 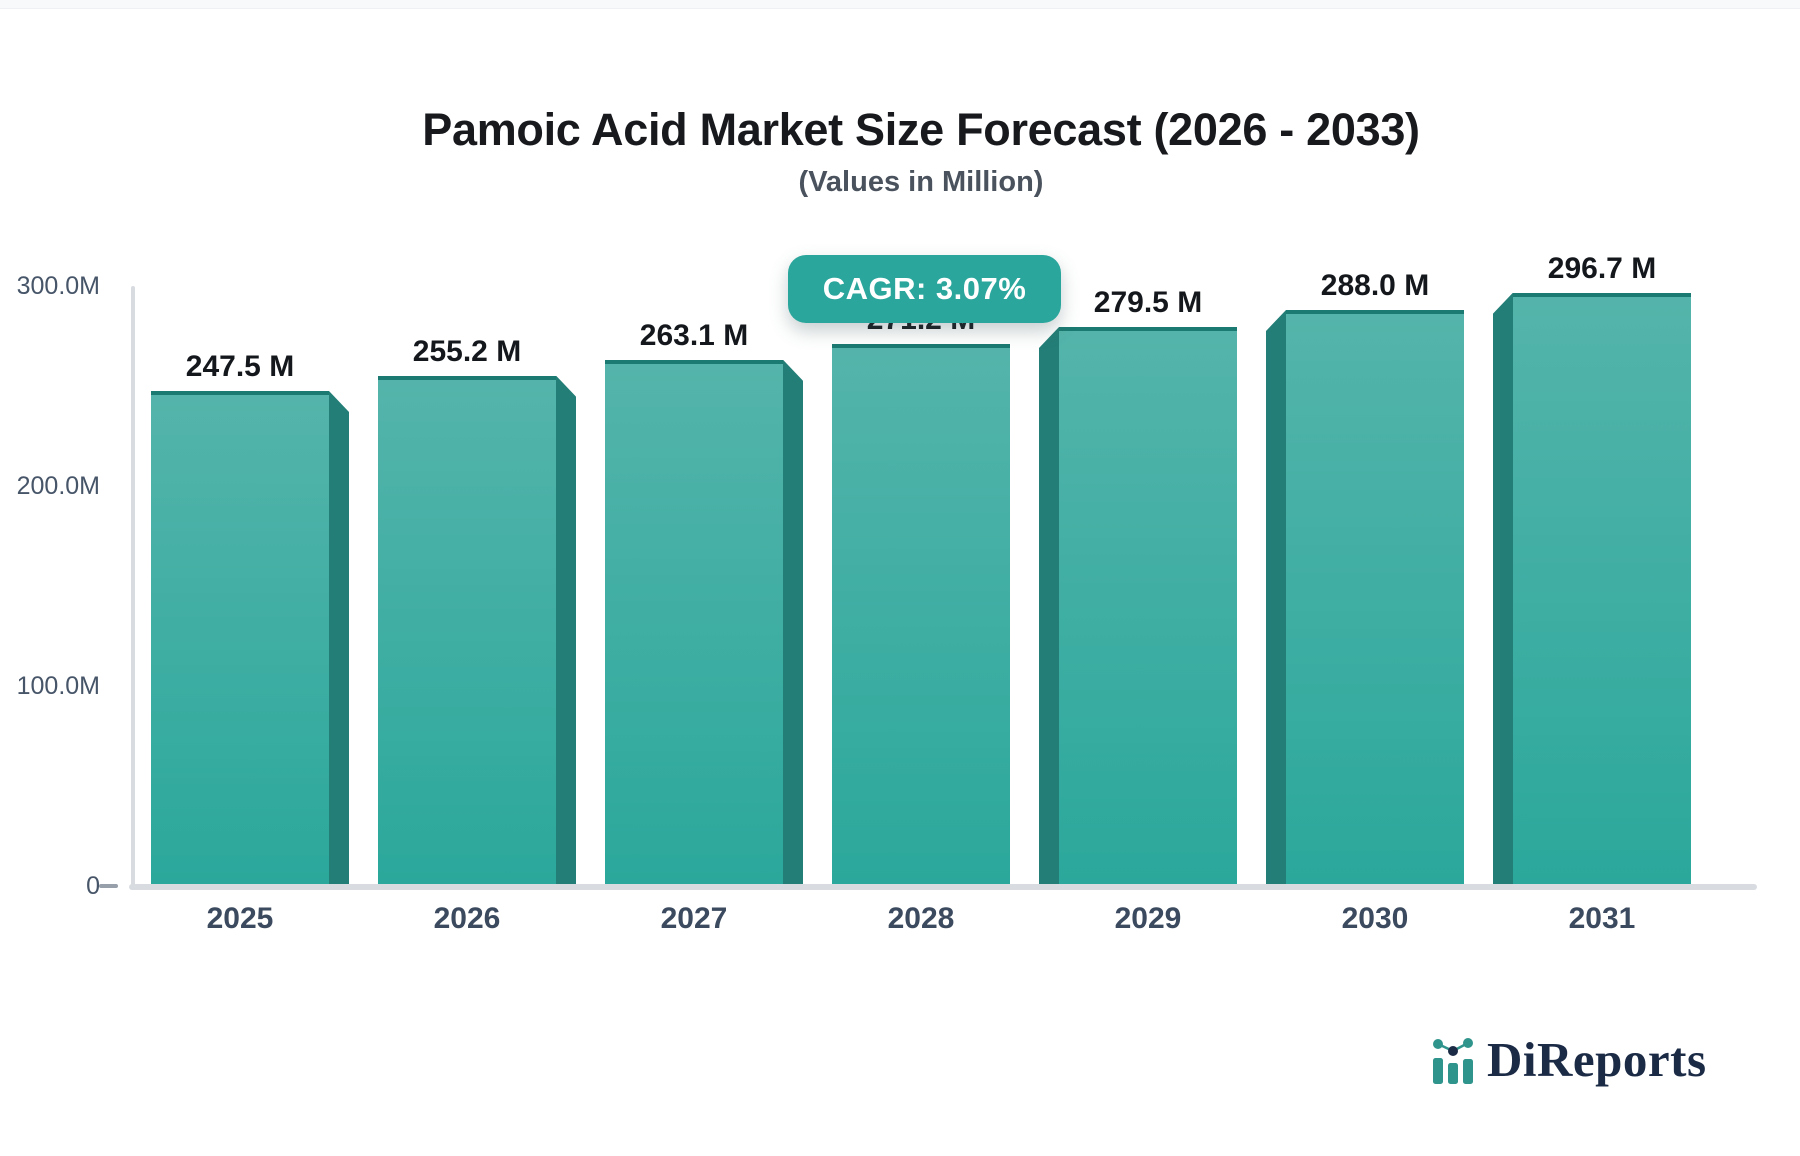 I want to click on bar-value-label: 279.5 M, so click(x=1148, y=302).